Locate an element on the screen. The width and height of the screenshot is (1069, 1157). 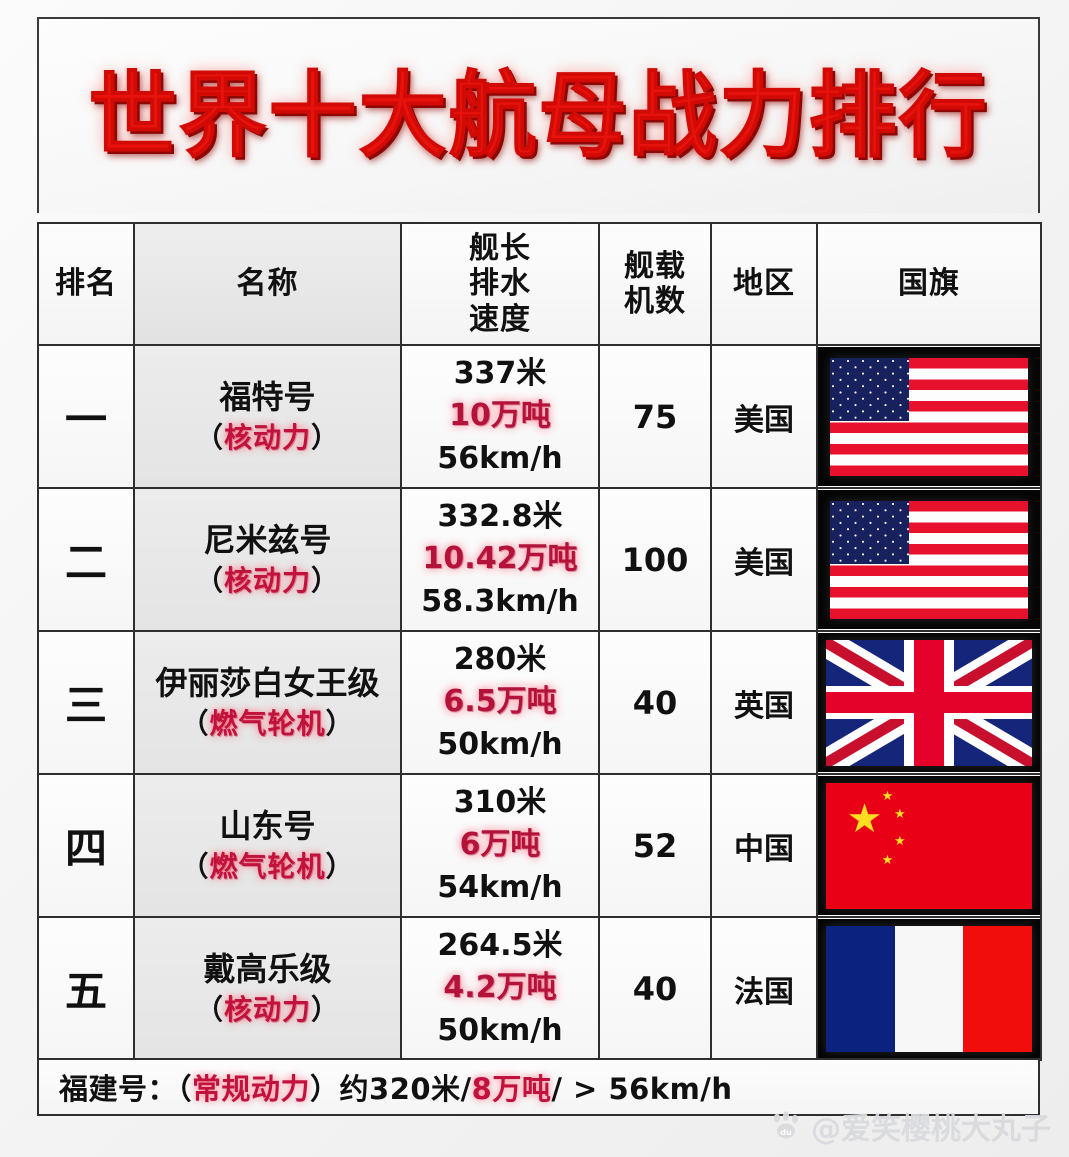
spec-displacement: 4.2万吨 is located at coordinates (500, 988).